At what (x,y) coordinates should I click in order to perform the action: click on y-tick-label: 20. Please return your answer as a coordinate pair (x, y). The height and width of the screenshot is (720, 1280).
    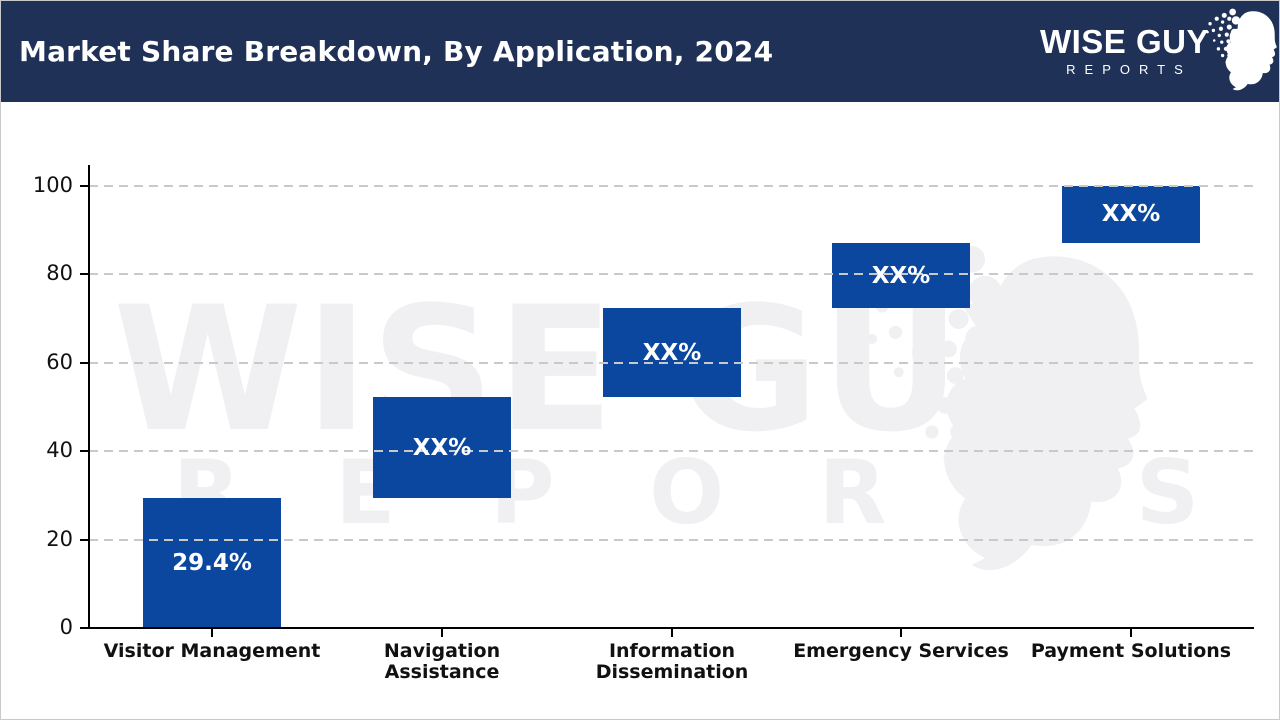
    Looking at the image, I should click on (59, 538).